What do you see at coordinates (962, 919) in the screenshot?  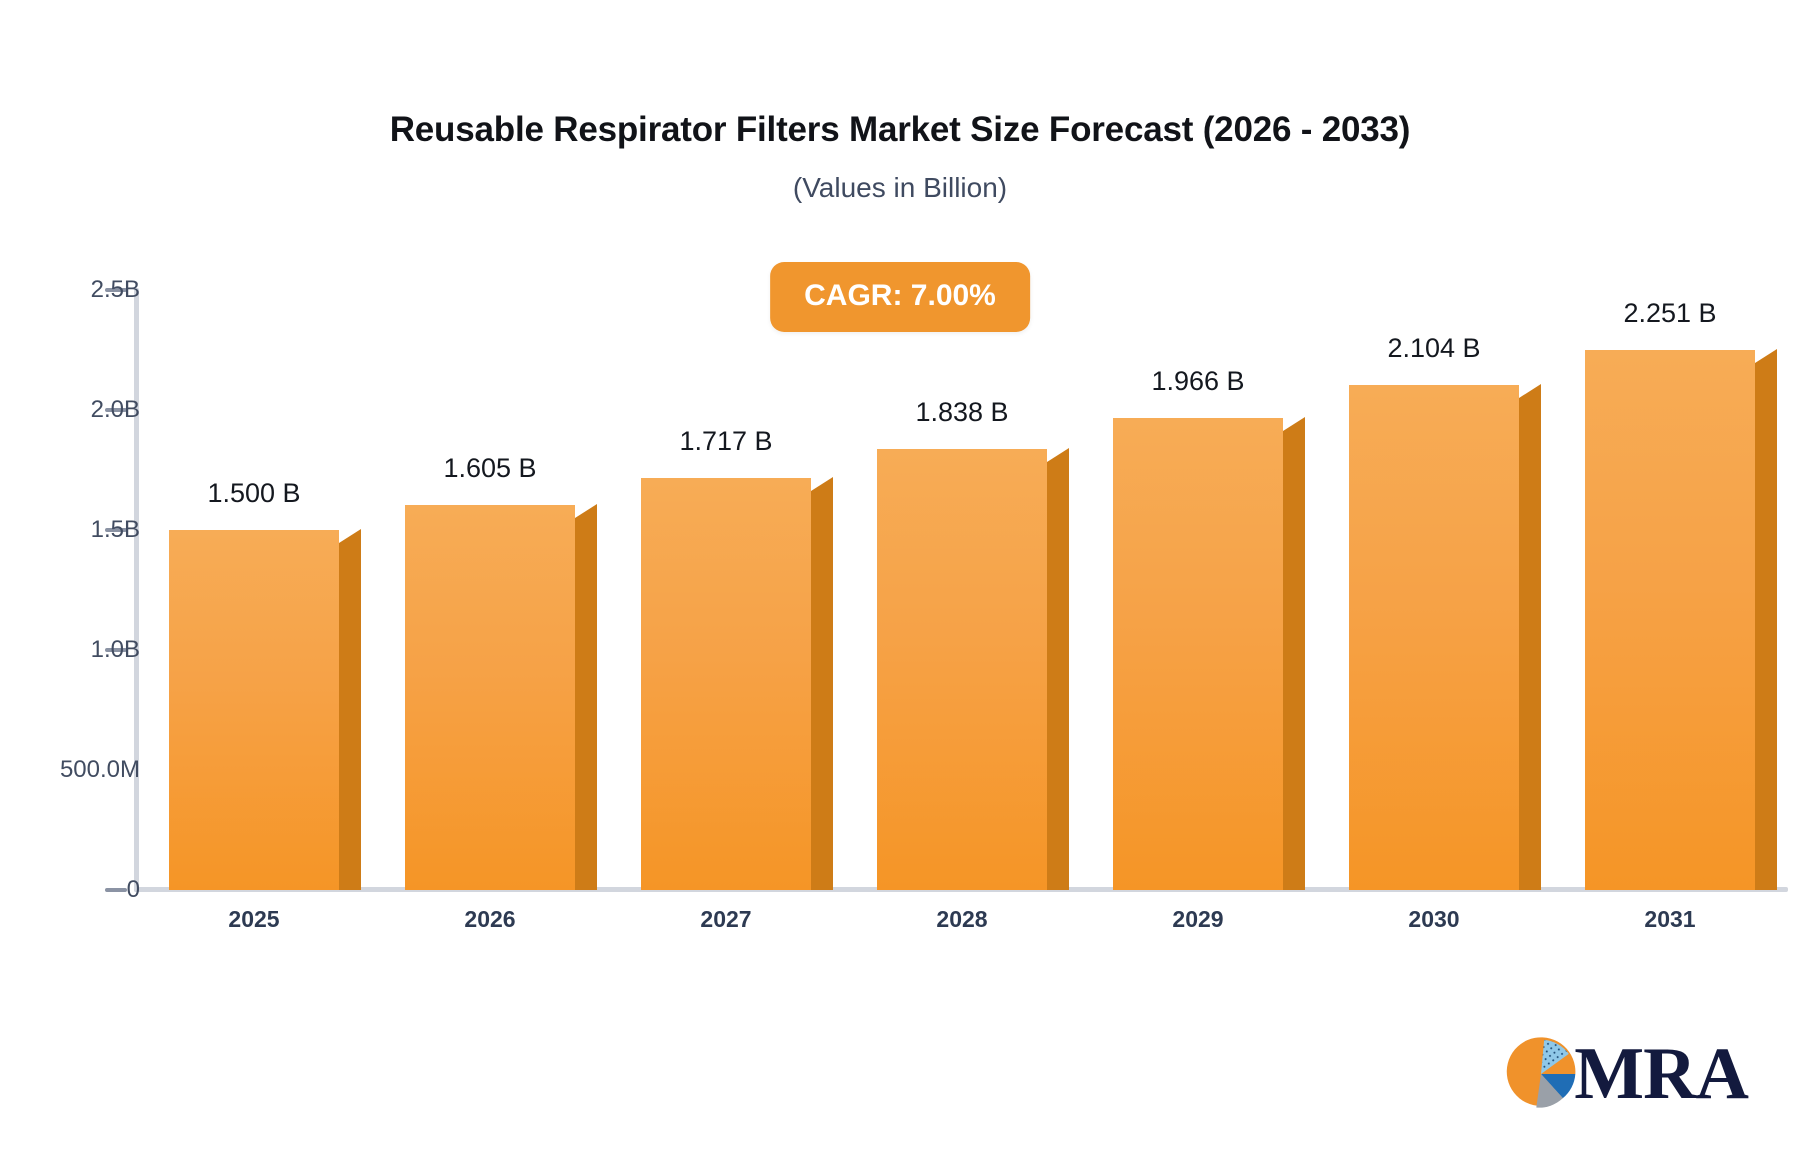 I see `x-axis-label-2028: 2028` at bounding box center [962, 919].